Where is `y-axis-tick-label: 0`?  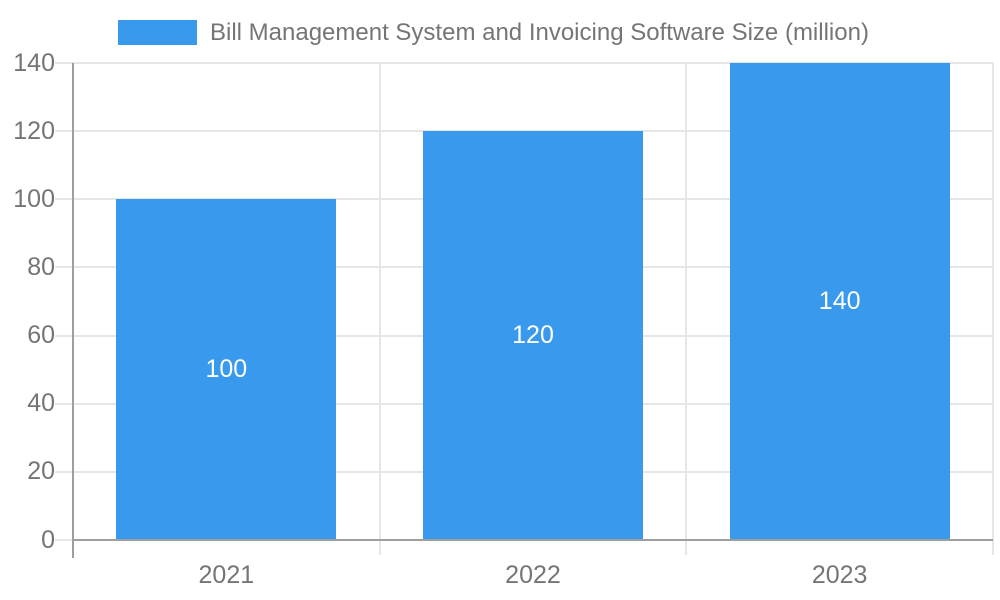
y-axis-tick-label: 0 is located at coordinates (48, 539).